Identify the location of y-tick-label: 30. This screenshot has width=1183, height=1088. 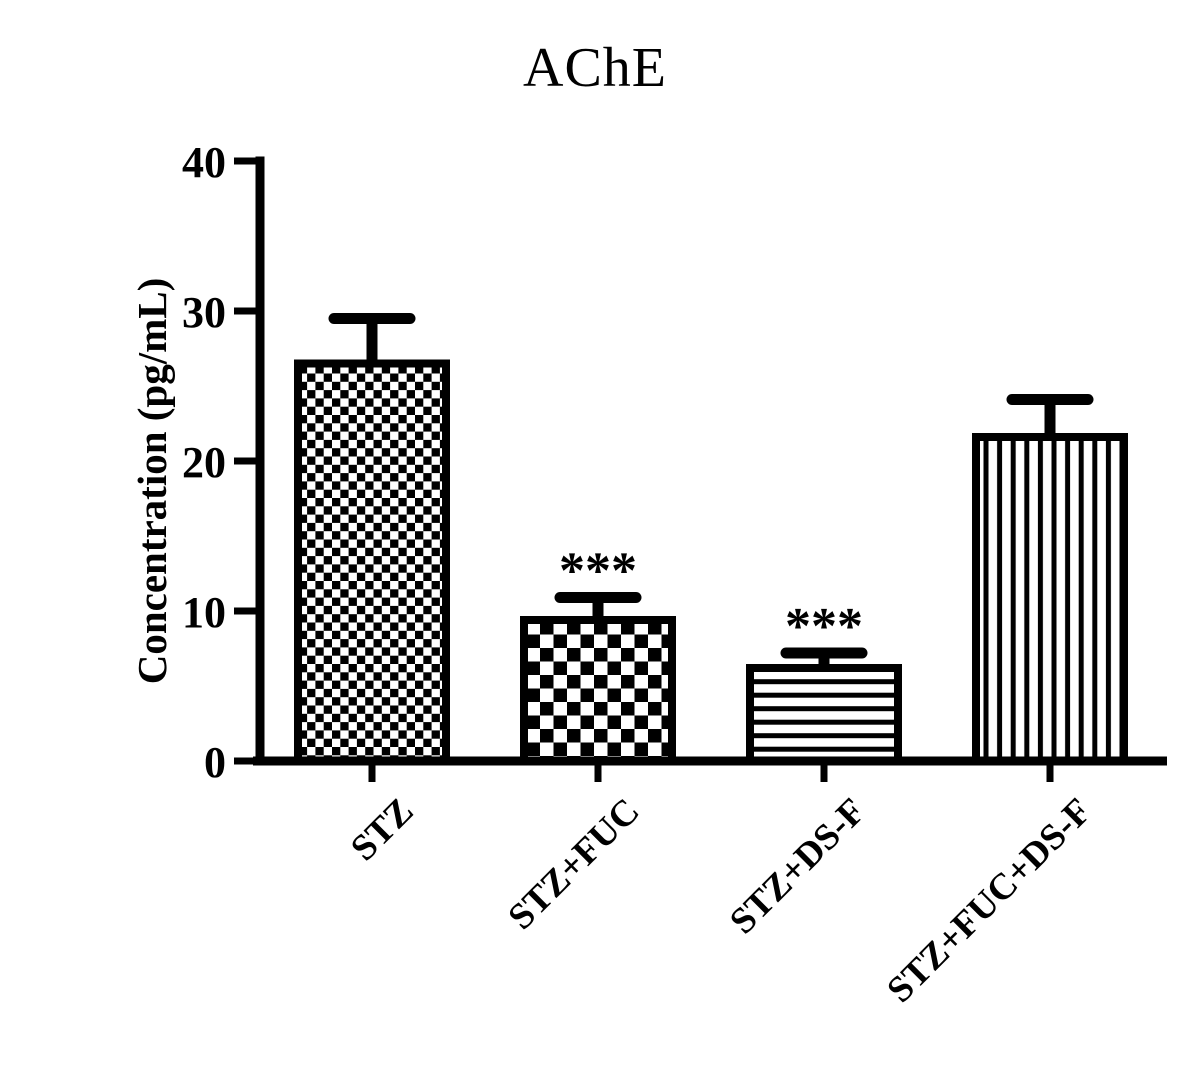
(204, 312).